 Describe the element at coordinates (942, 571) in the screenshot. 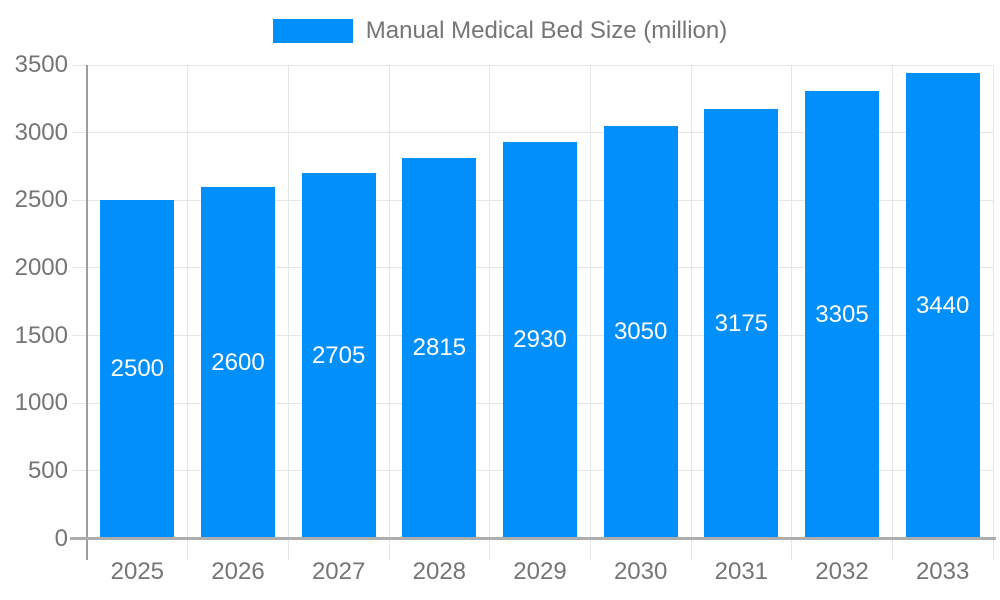

I see `x-tick-label: 2033` at that location.